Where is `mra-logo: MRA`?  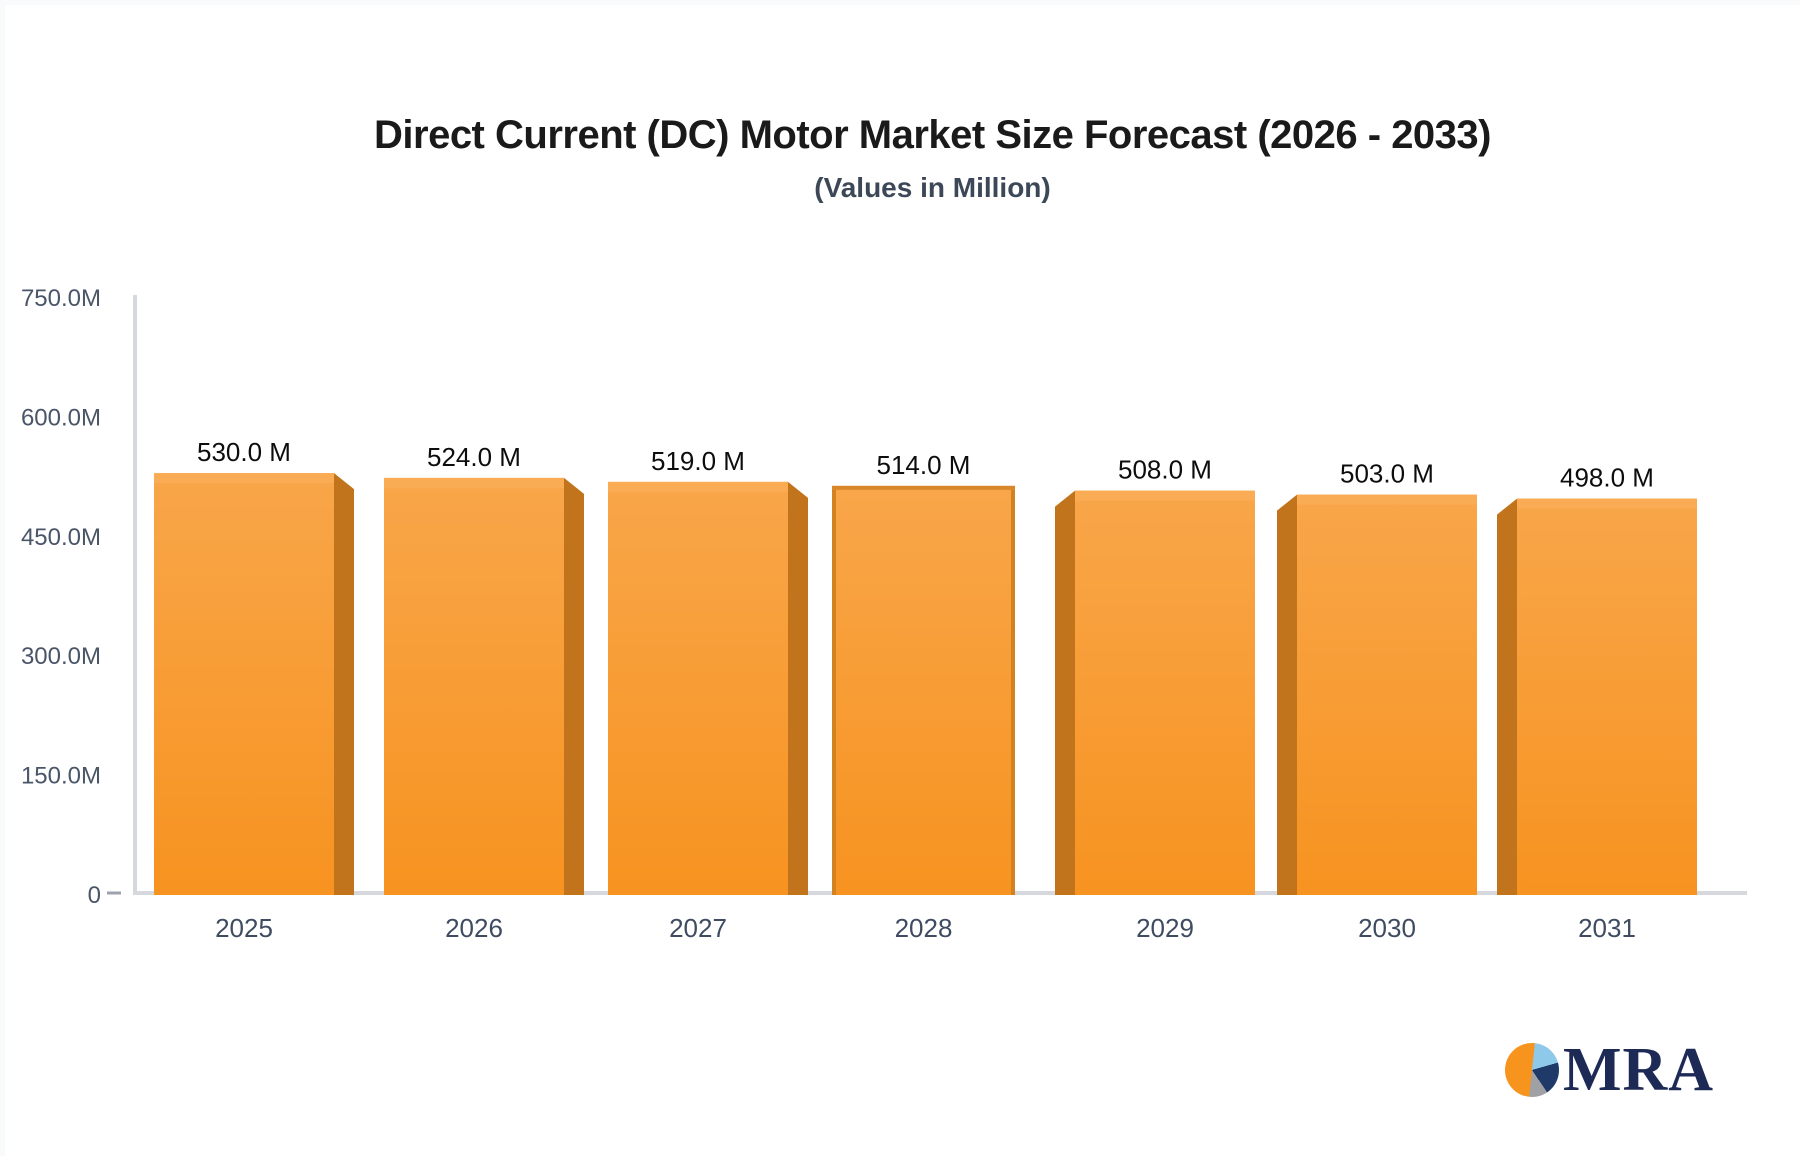 mra-logo: MRA is located at coordinates (1610, 1070).